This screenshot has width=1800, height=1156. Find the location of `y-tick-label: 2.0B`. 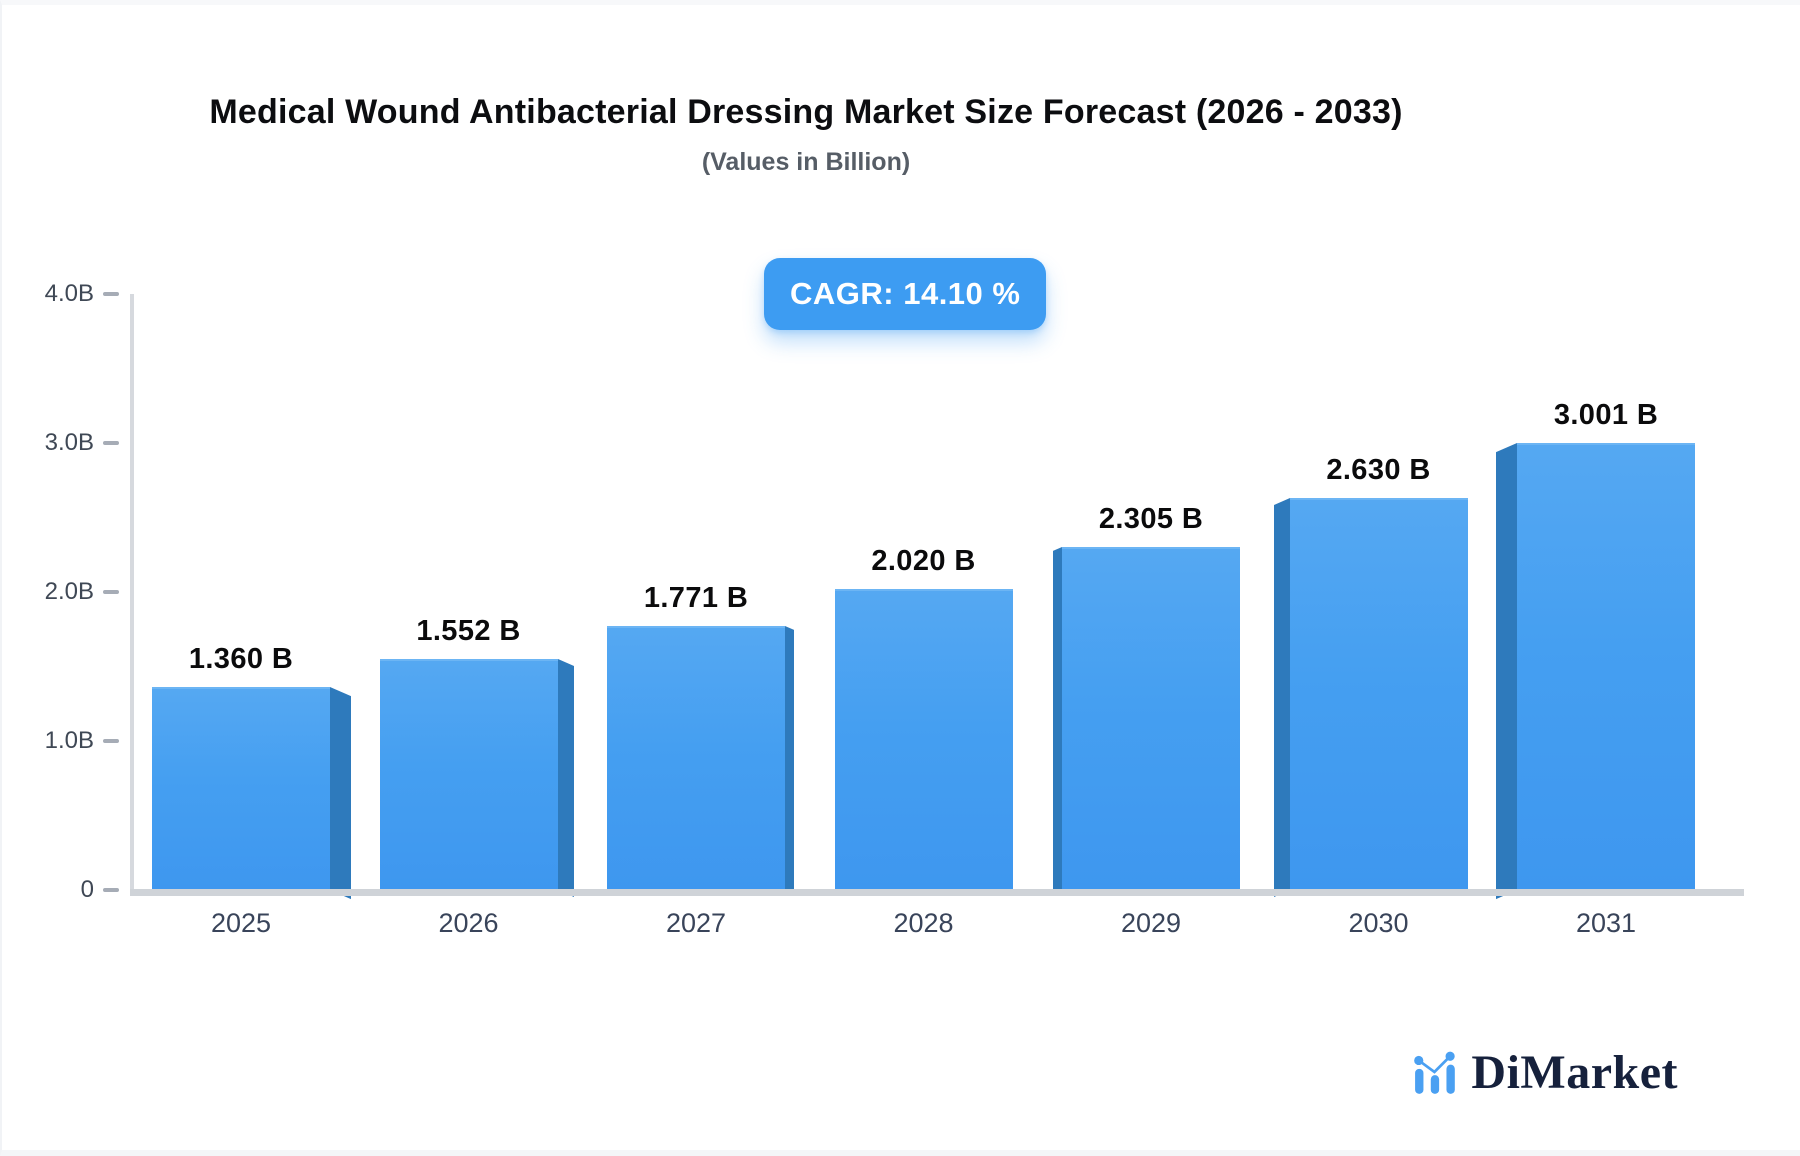

y-tick-label: 2.0B is located at coordinates (69, 591).